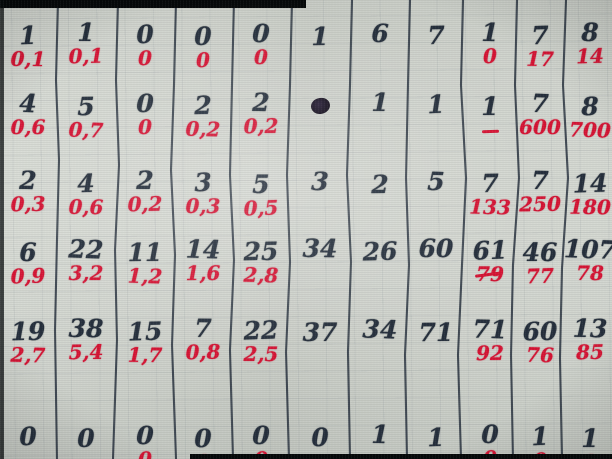 The height and width of the screenshot is (459, 612). I want to click on cell-value-red: 1,2, so click(145, 276).